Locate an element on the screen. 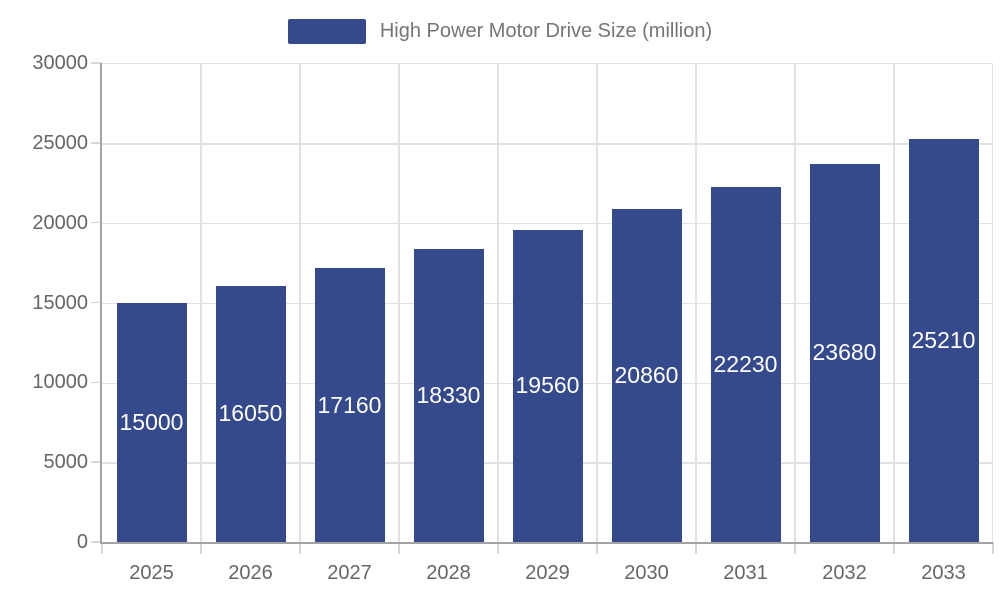  x-axis-line is located at coordinates (546, 543).